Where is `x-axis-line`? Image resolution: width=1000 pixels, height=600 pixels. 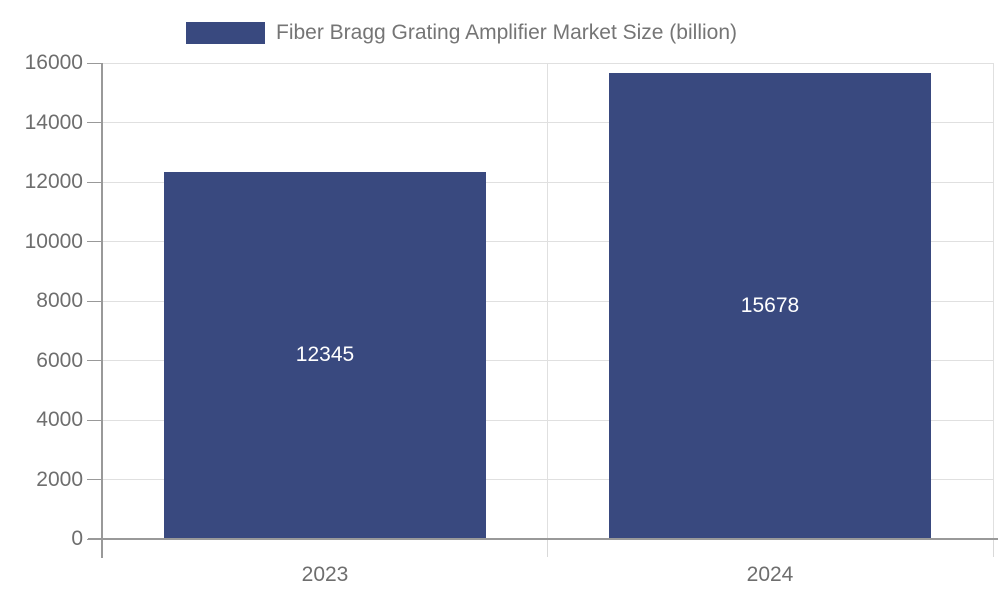 x-axis-line is located at coordinates (543, 539).